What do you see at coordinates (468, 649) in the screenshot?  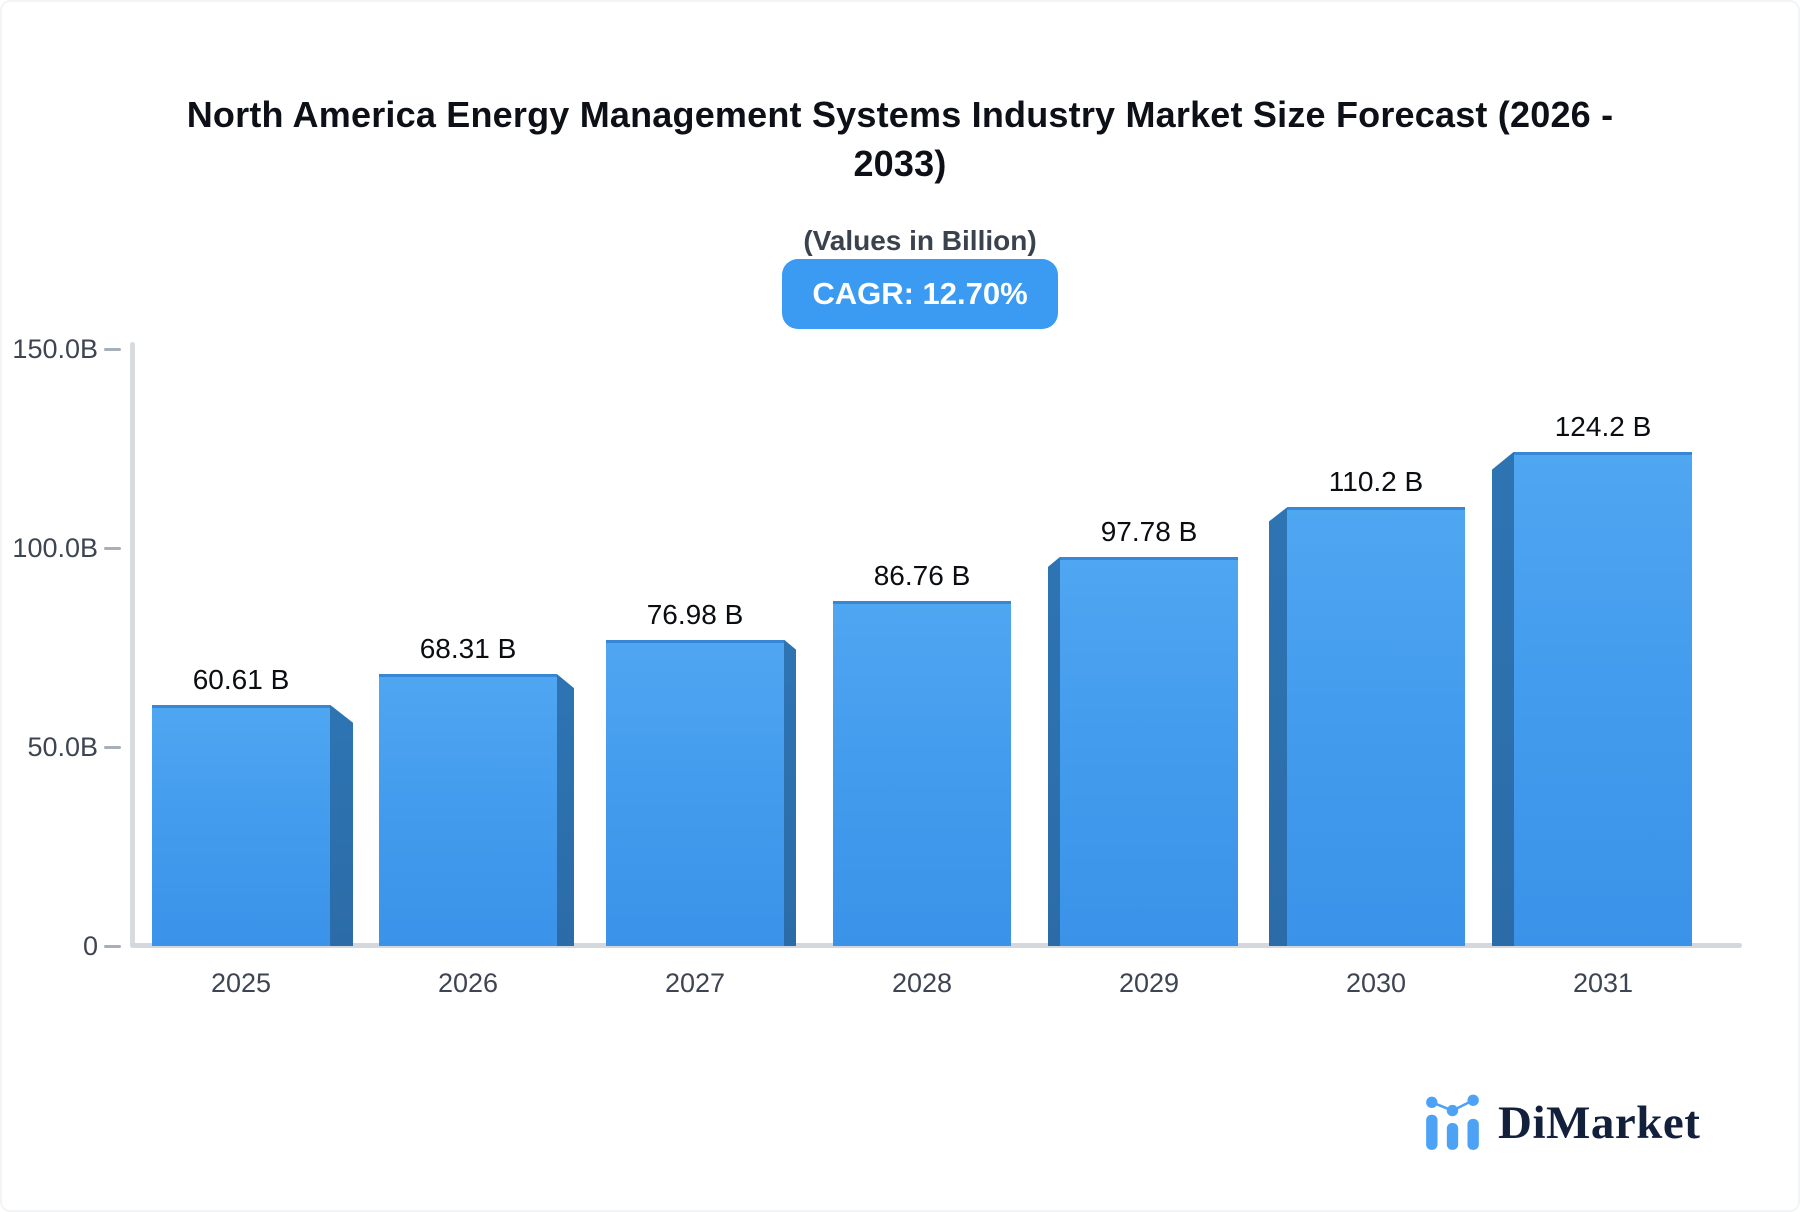 I see `bar-value-label: 68.31 B` at bounding box center [468, 649].